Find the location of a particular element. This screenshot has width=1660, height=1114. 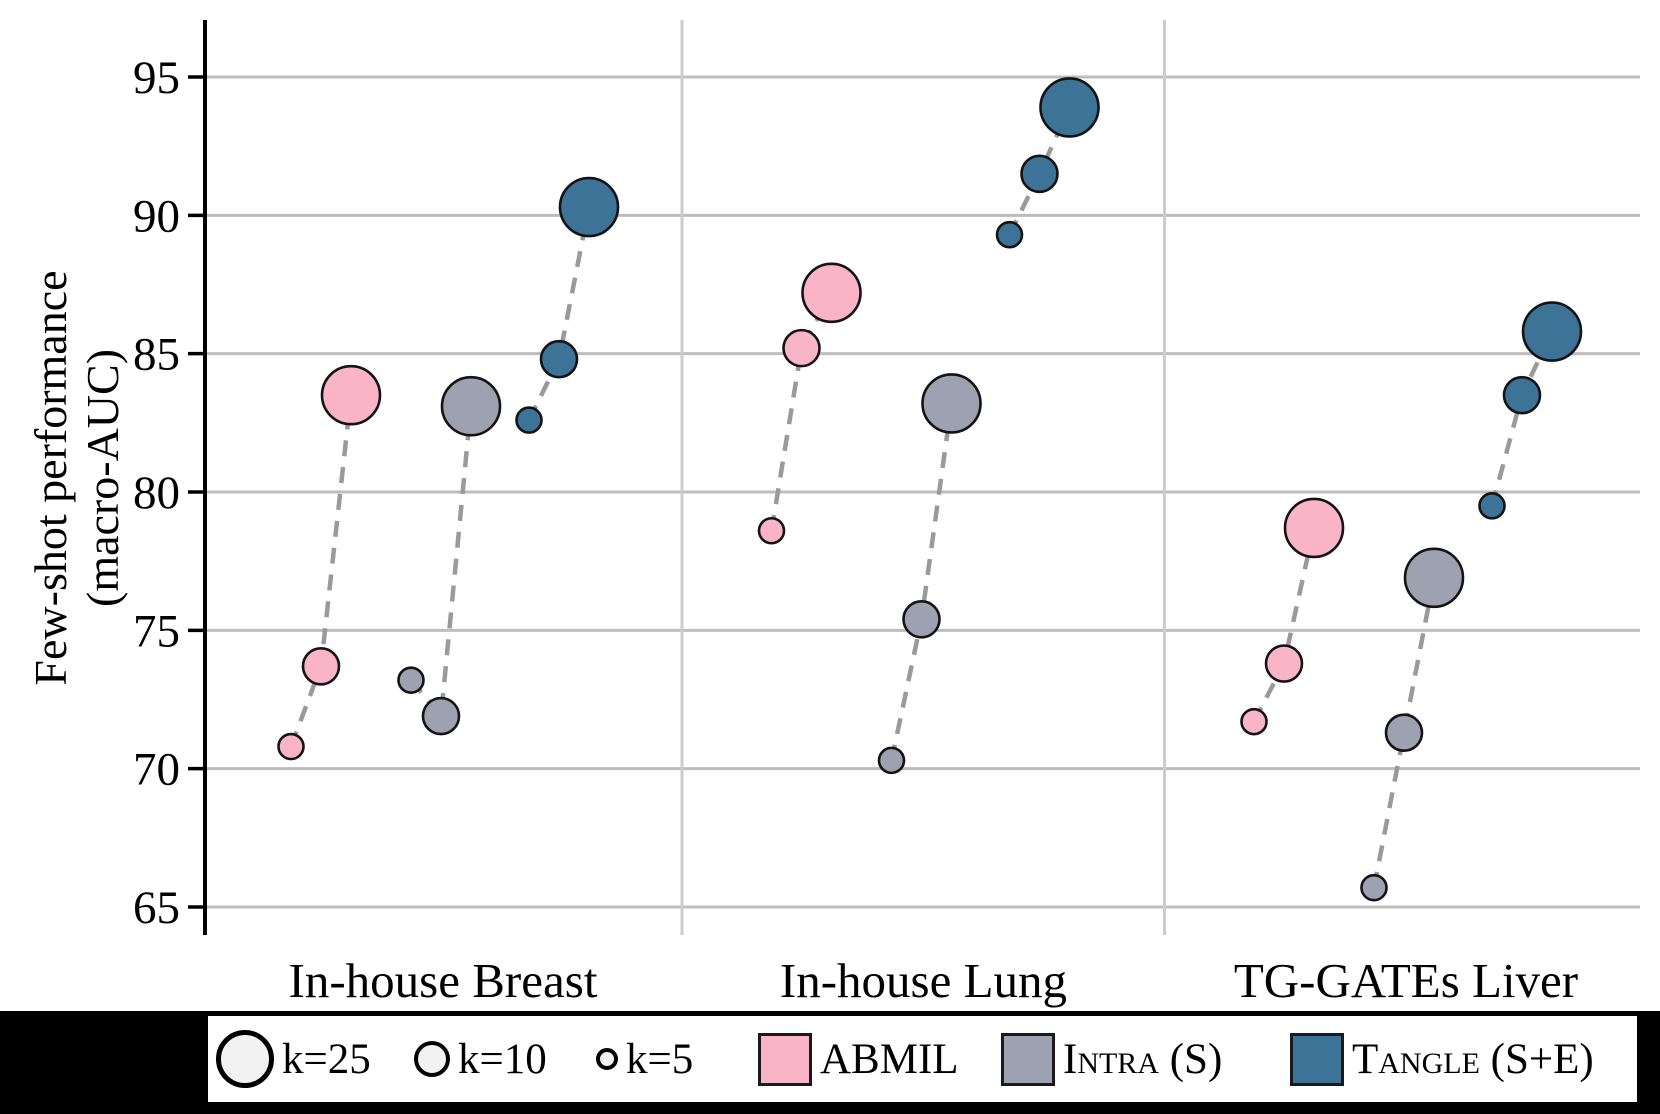

legend: k=25 k=10 k=5 ABMIL Intra (S) Tangle (S+ is located at coordinates (922, 1059).